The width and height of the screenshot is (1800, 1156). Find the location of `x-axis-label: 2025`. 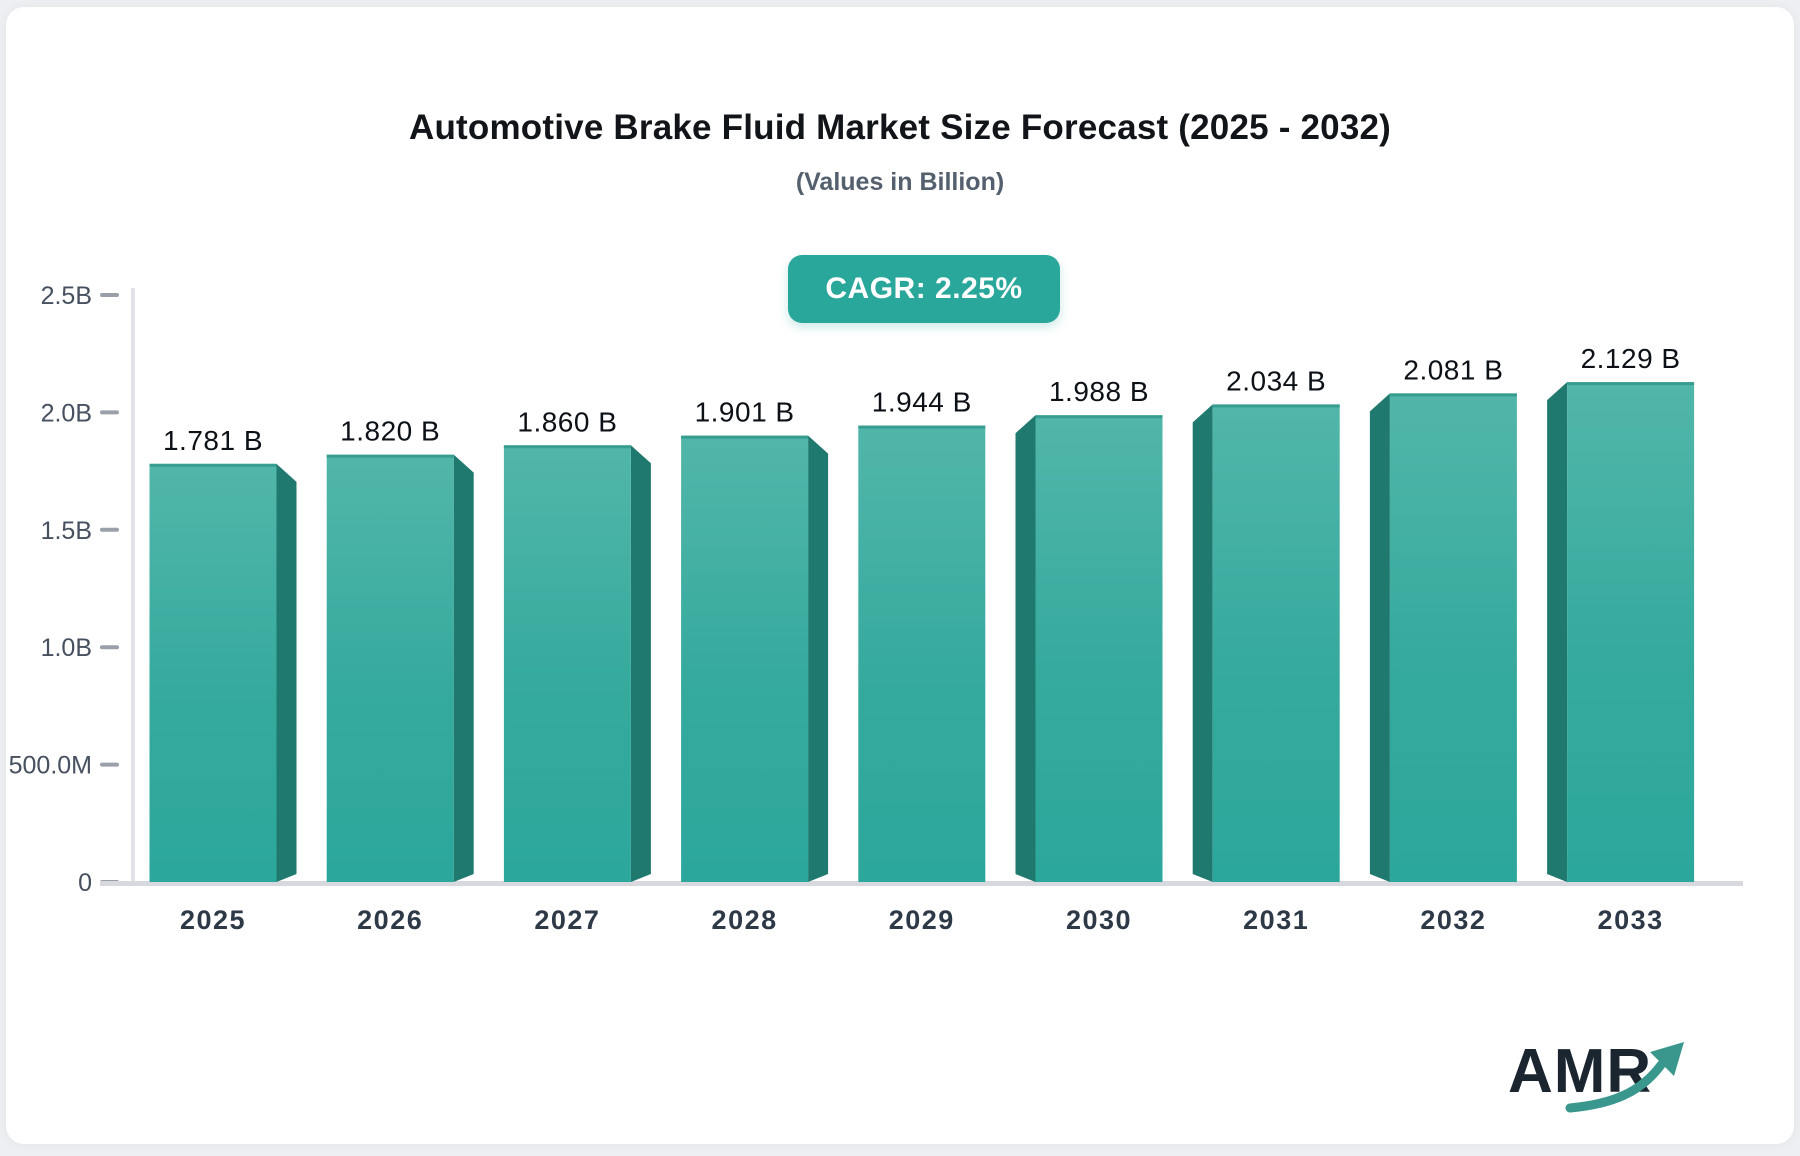

x-axis-label: 2025 is located at coordinates (213, 920).